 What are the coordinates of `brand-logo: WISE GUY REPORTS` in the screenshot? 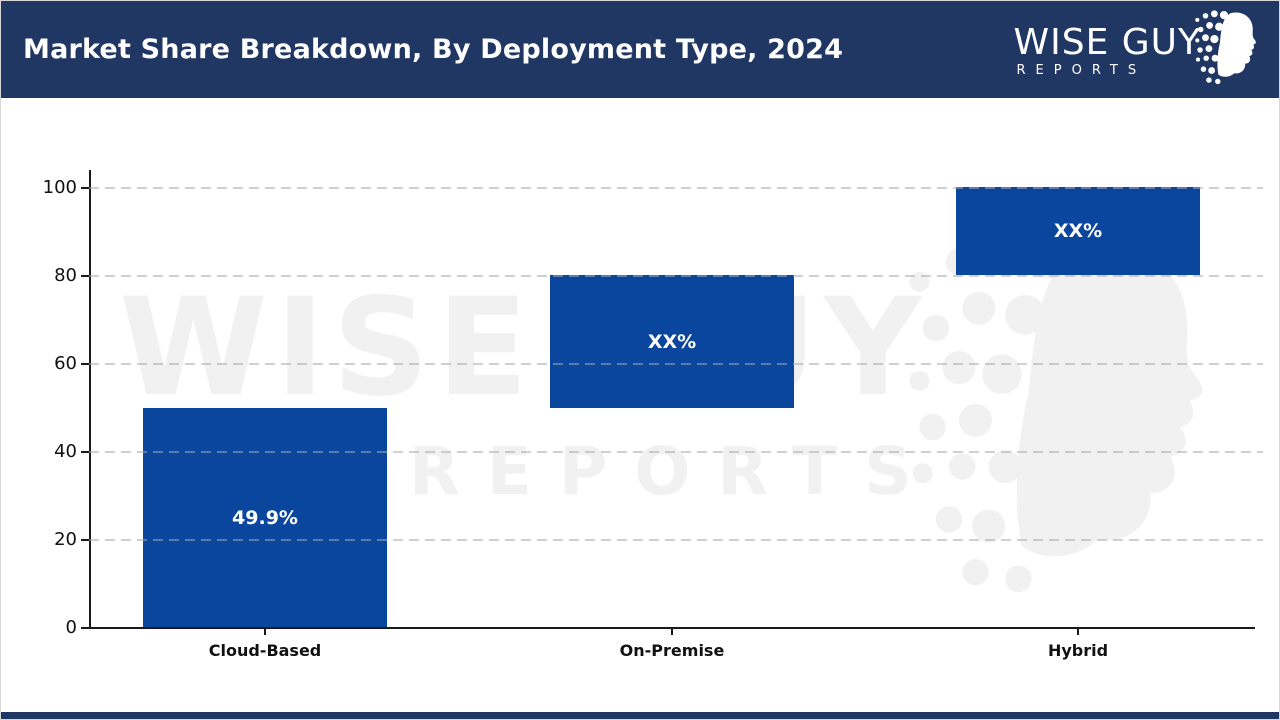 It's located at (1141, 50).